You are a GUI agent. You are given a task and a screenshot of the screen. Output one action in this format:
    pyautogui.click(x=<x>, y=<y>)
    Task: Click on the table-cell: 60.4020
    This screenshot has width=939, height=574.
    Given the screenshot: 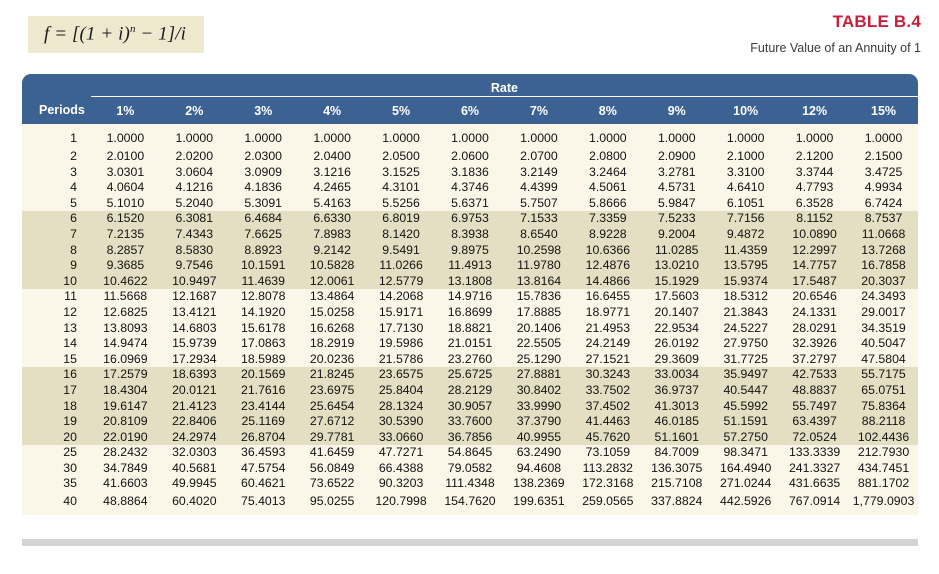 What is the action you would take?
    pyautogui.click(x=194, y=500)
    